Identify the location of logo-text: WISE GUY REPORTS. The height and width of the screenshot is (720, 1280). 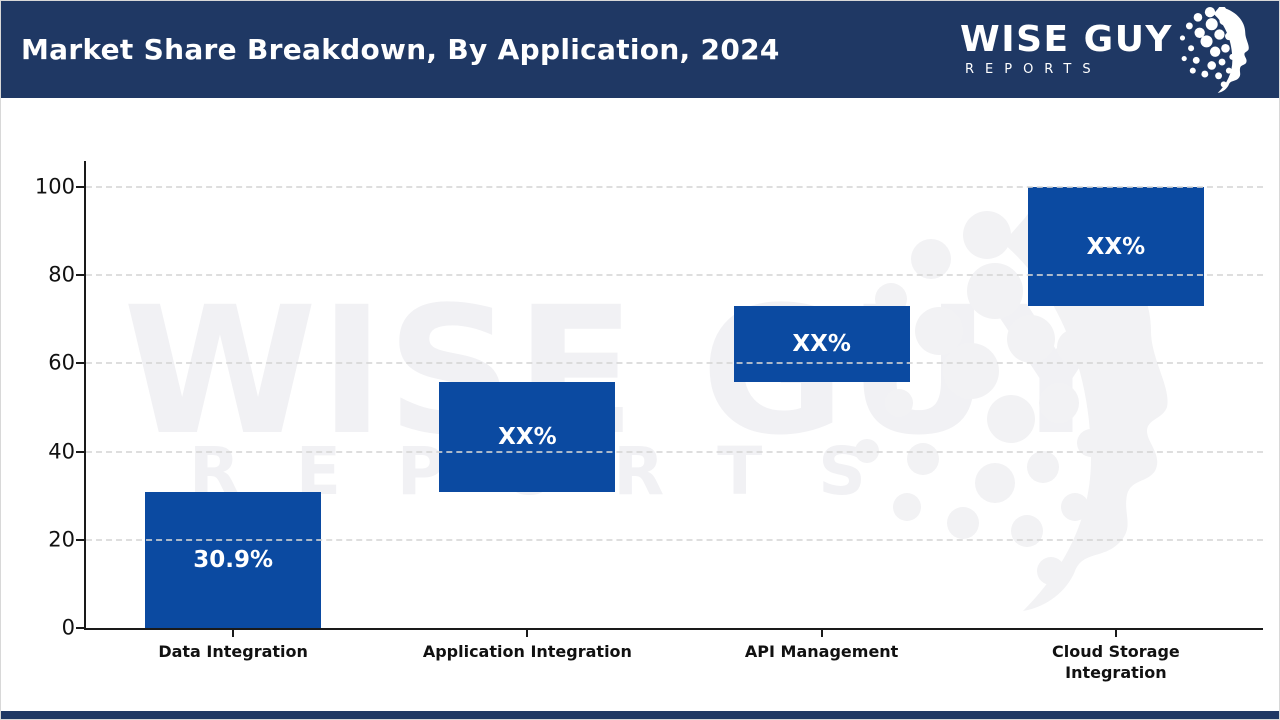
(1066, 48).